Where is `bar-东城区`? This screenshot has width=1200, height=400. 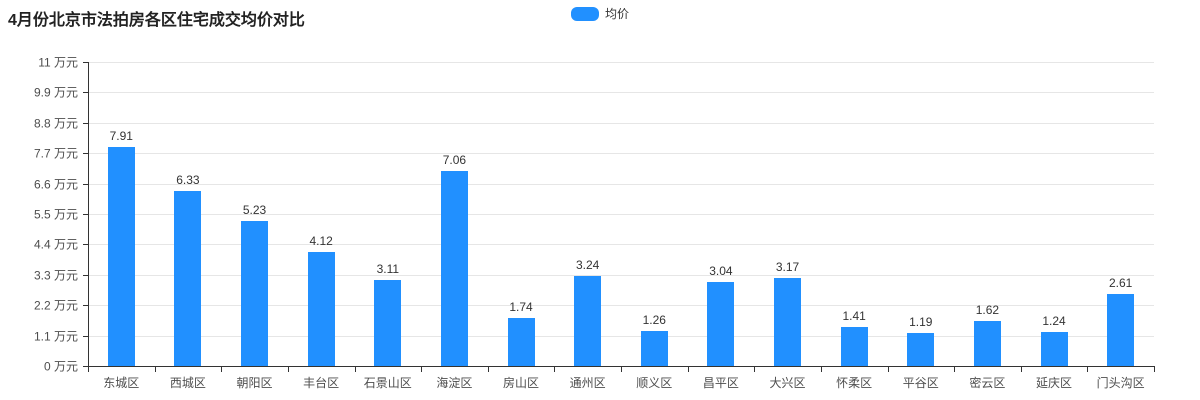
bar-东城区 is located at coordinates (121, 256).